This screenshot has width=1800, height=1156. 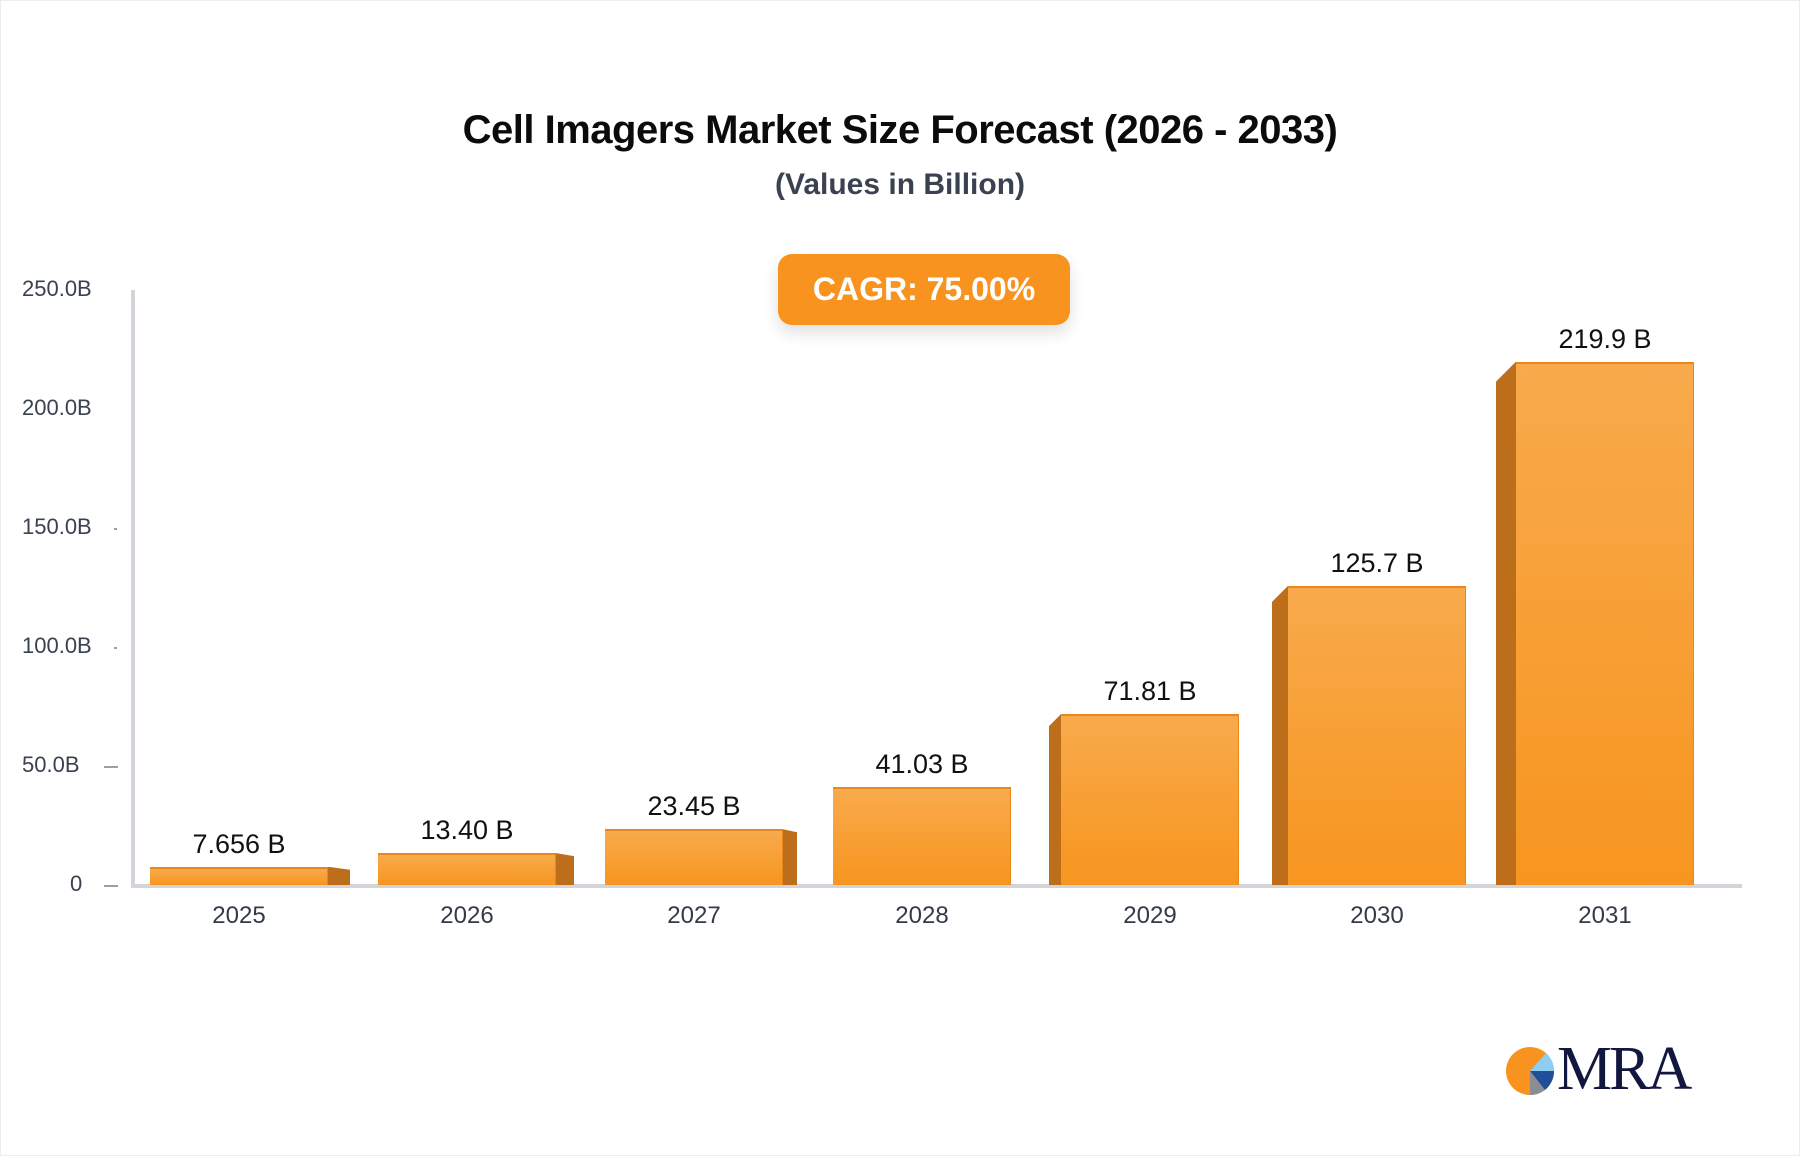 What do you see at coordinates (51, 764) in the screenshot?
I see `y-tick-label: 50.0B` at bounding box center [51, 764].